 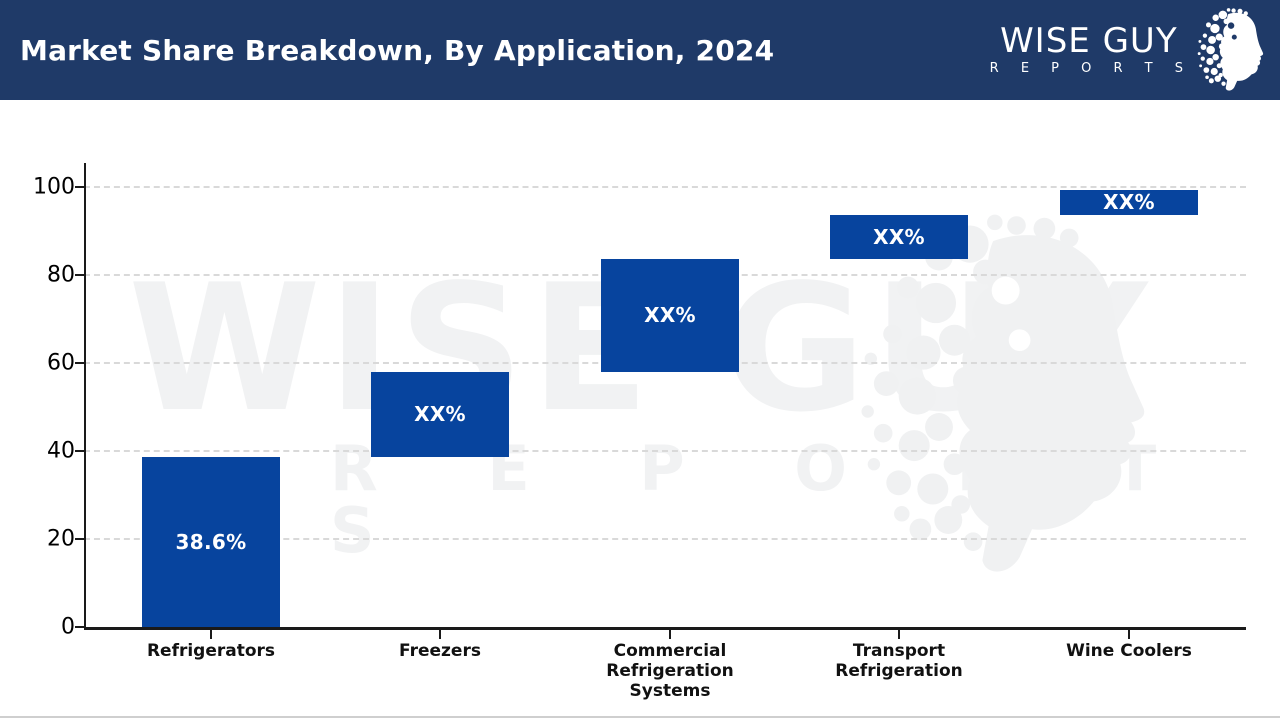 What do you see at coordinates (61, 275) in the screenshot?
I see `y-tick-label: 80` at bounding box center [61, 275].